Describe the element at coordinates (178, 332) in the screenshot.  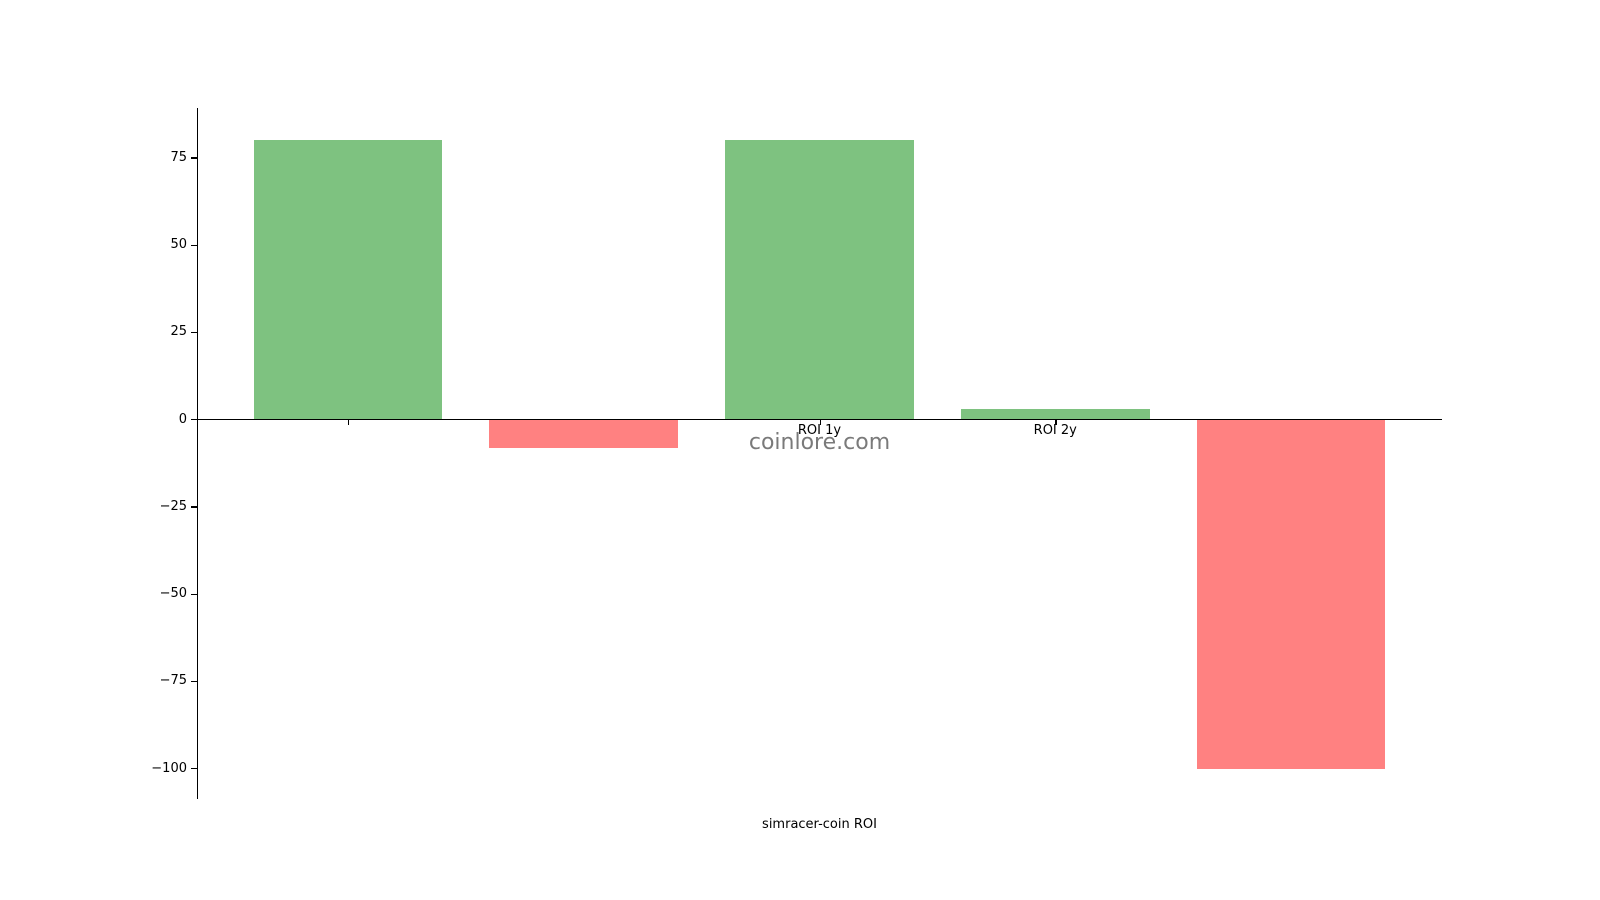
I see `y-tick-label: 25` at that location.